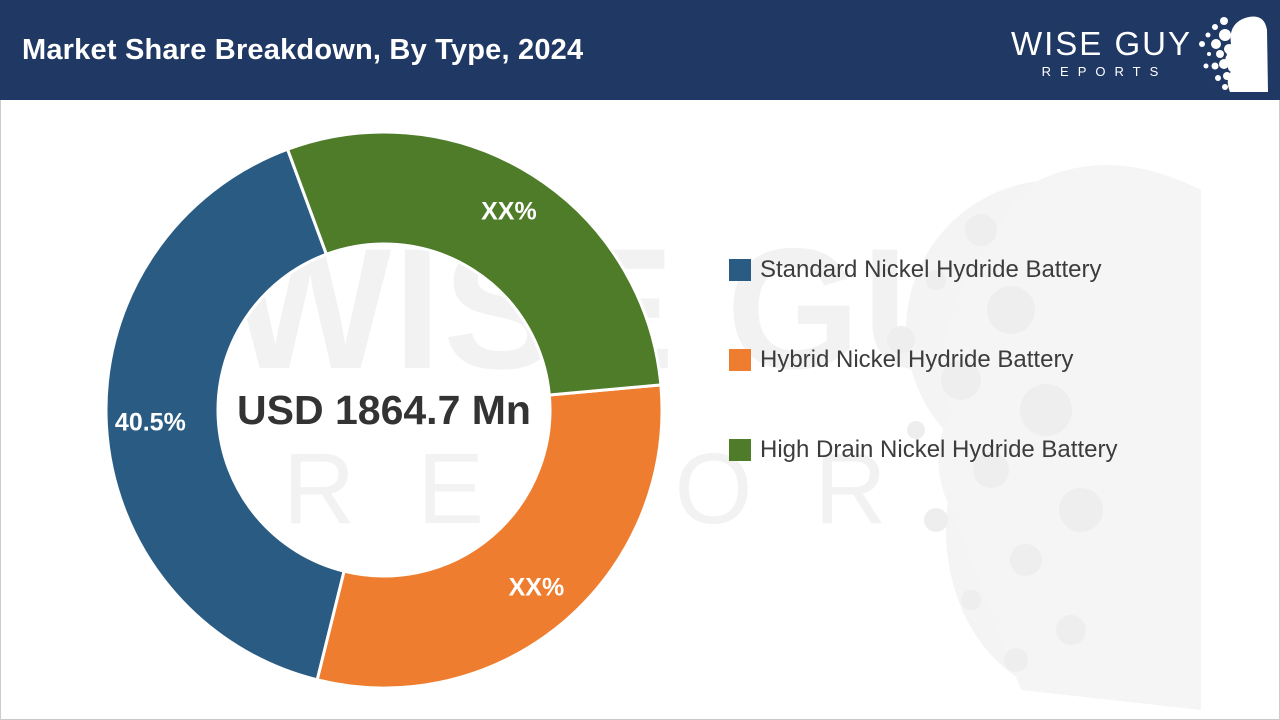 The image size is (1280, 720). I want to click on wise-guy-reports-logo: WISE GUY REPORTS, so click(1139, 53).